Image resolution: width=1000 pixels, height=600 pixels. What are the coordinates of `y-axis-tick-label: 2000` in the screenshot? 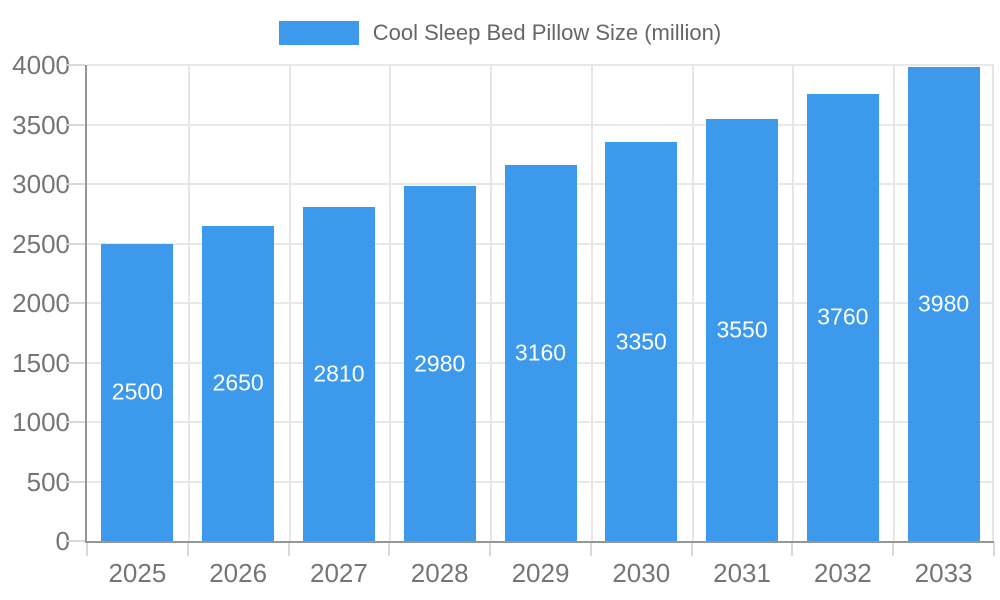 It's located at (41, 303).